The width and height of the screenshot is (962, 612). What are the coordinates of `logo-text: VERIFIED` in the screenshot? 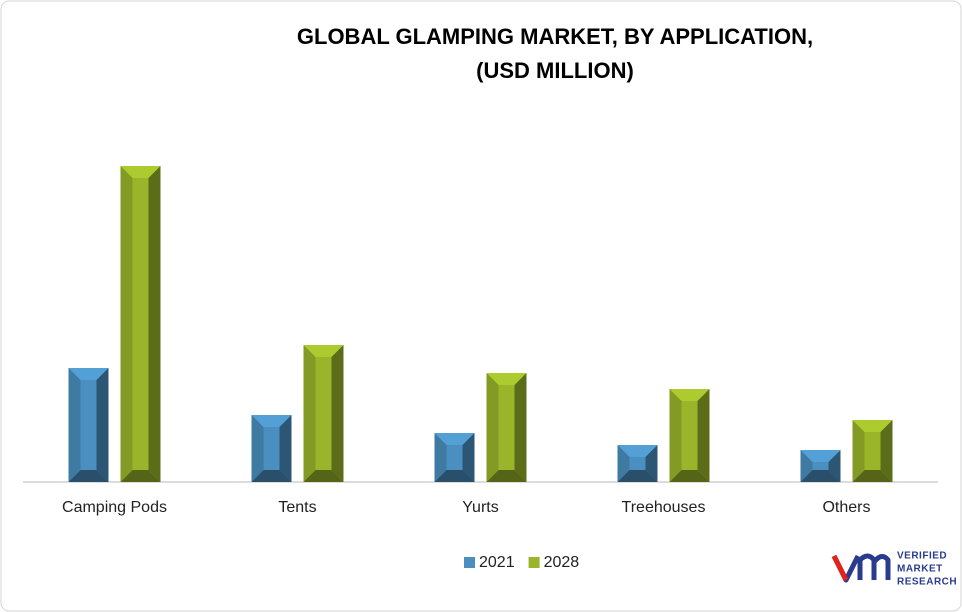 It's located at (922, 556).